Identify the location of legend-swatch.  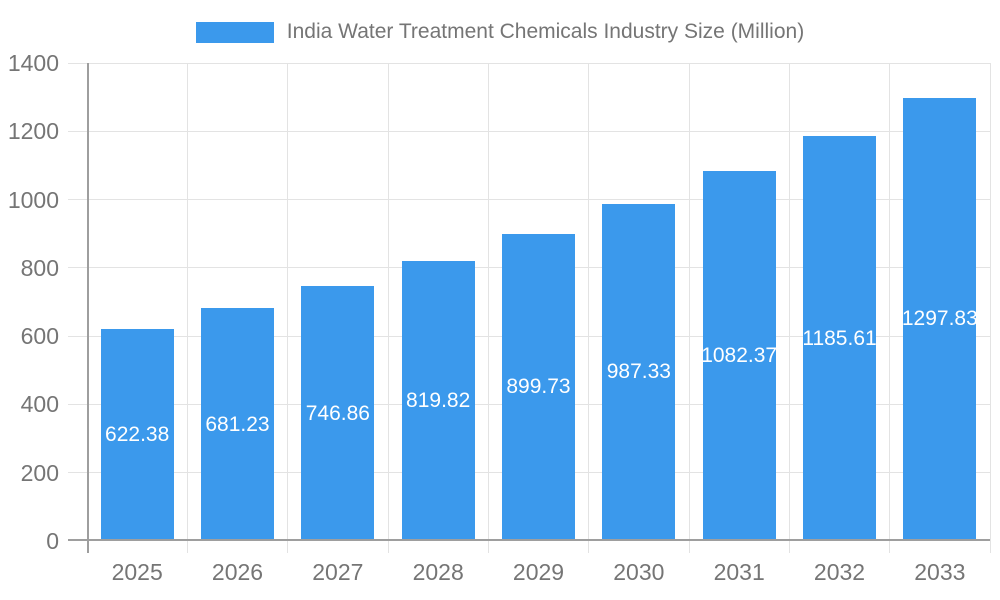
(234, 32).